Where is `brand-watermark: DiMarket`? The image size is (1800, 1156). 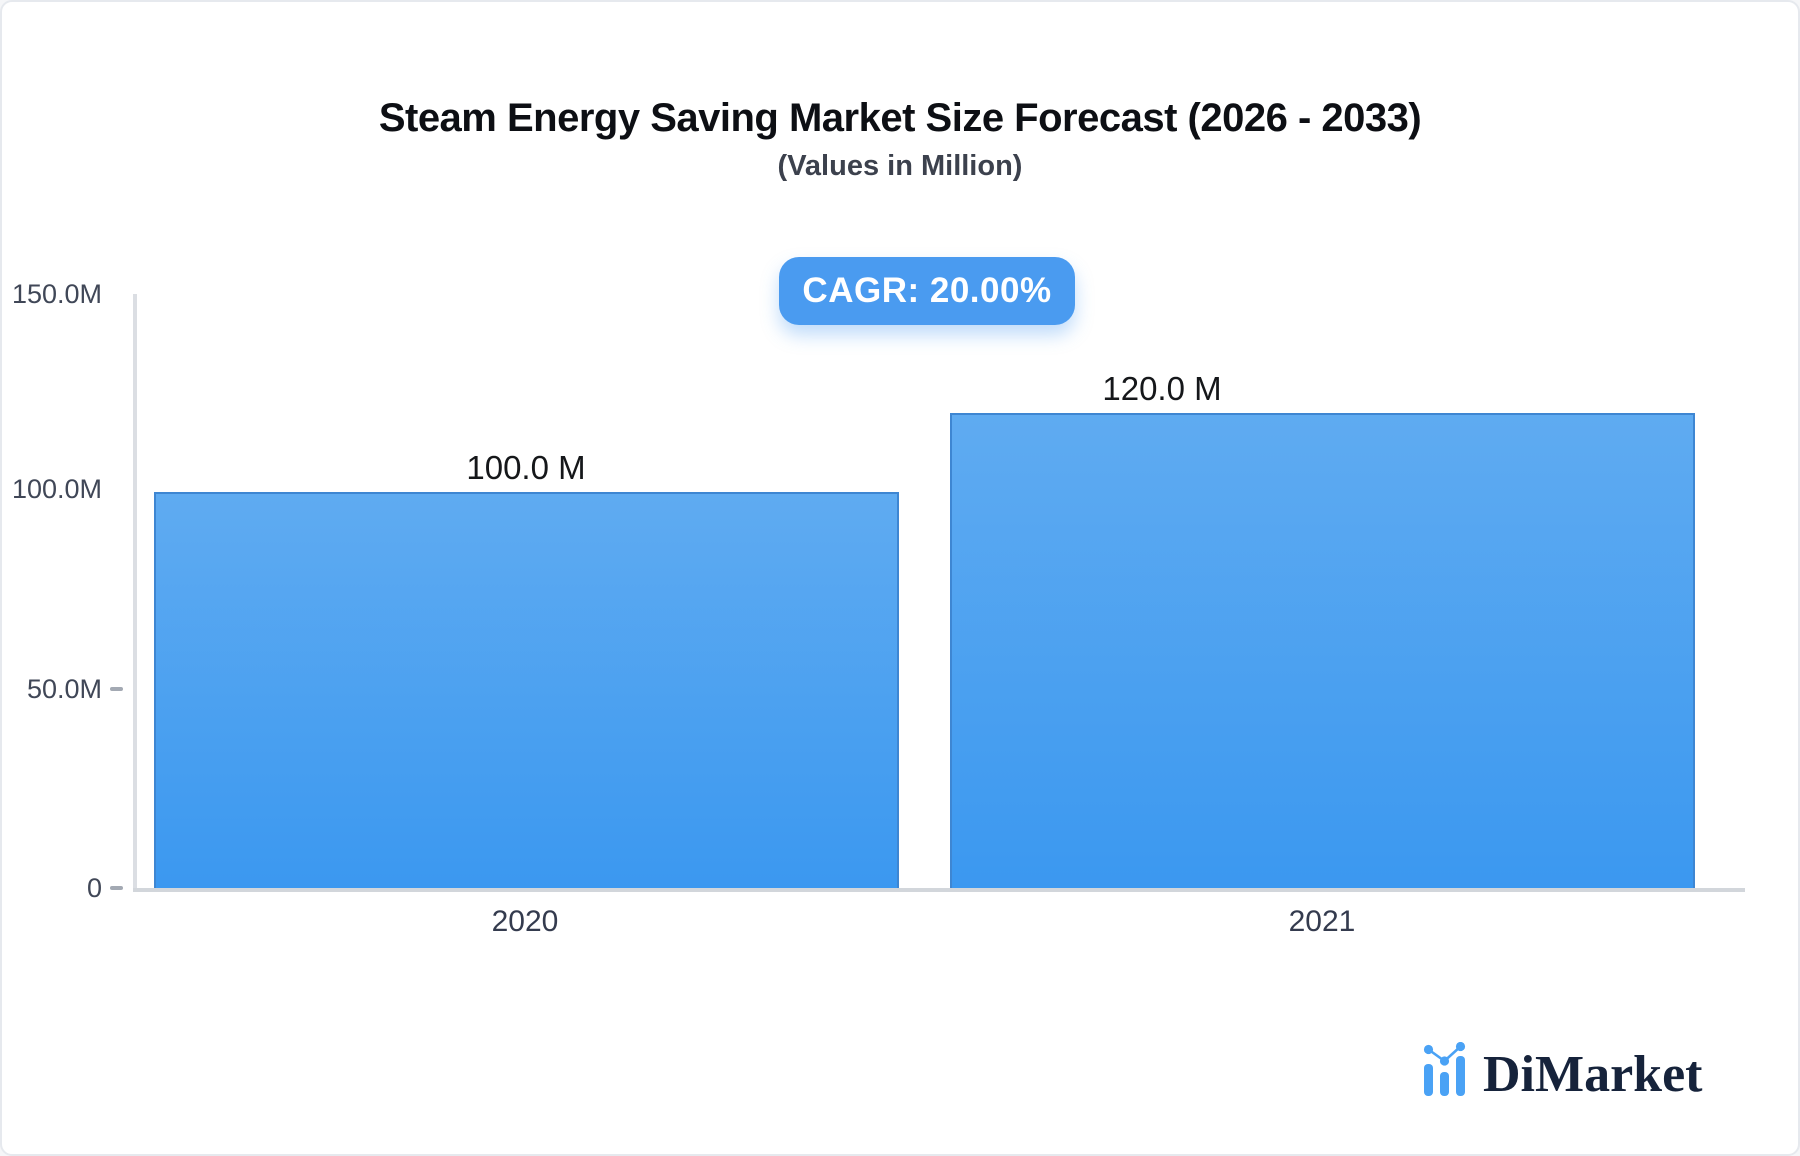 brand-watermark: DiMarket is located at coordinates (1563, 1072).